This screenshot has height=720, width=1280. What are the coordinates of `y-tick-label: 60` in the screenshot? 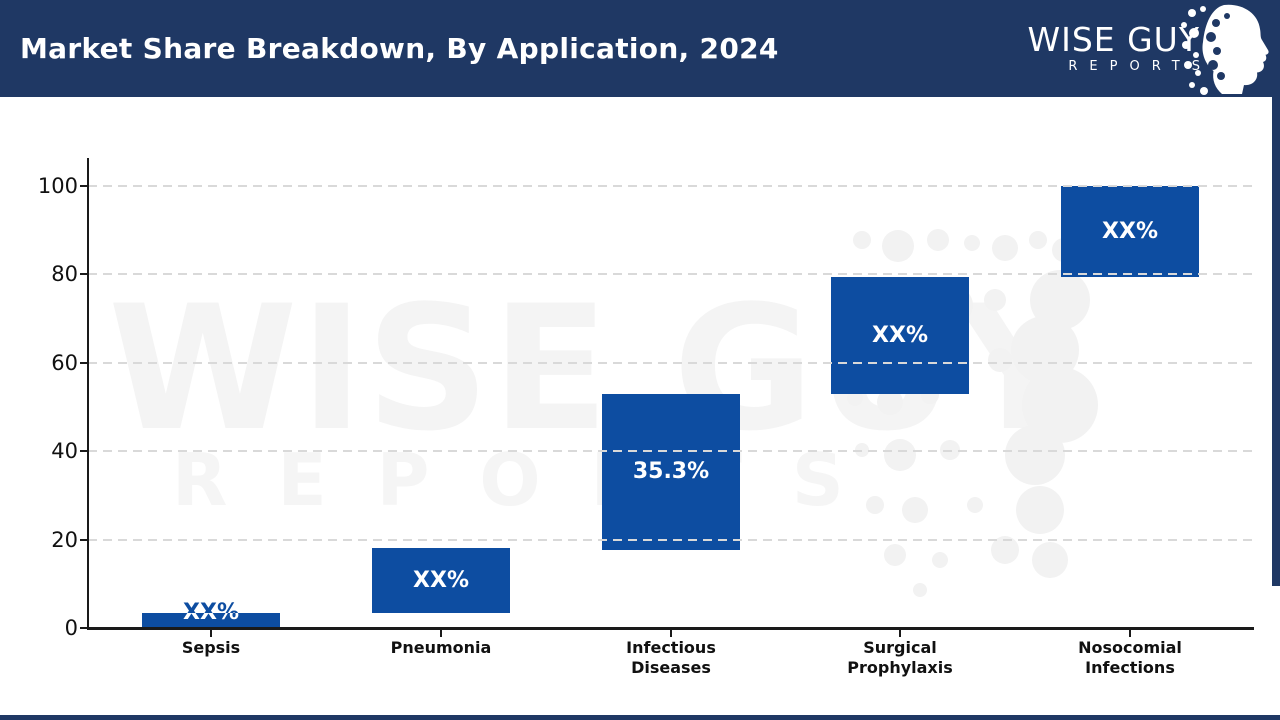 It's located at (64, 363).